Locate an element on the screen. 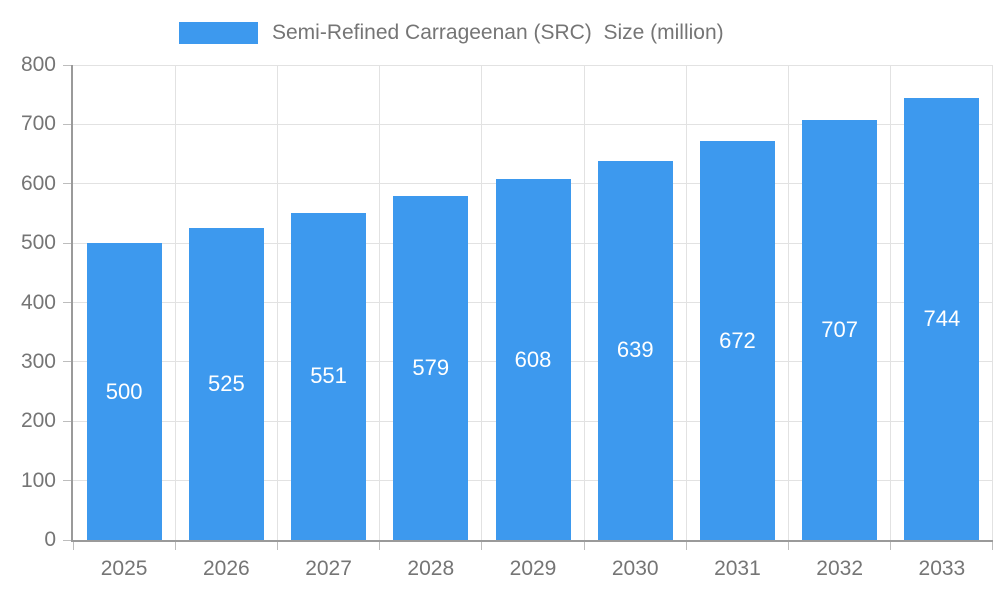 This screenshot has width=1000, height=600. x-axis-label-2032: 2032 is located at coordinates (840, 568).